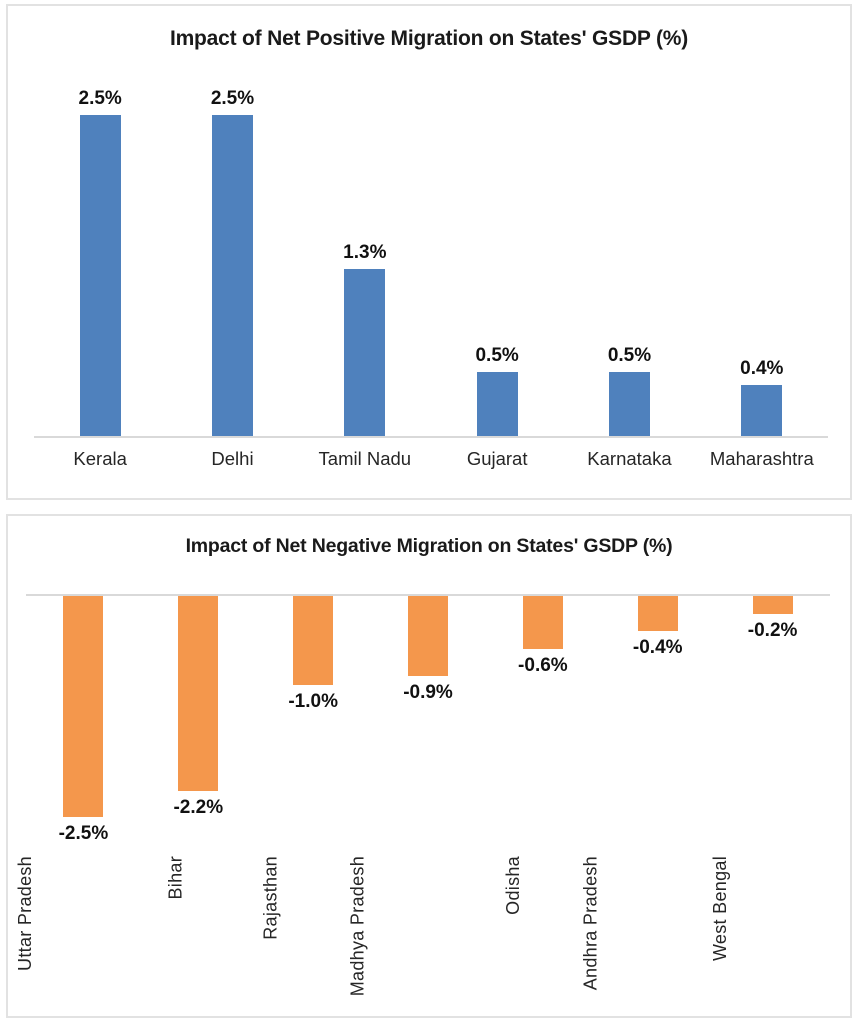 The width and height of the screenshot is (858, 1024). I want to click on negative-bar-slot: -2.2%, so click(198, 720).